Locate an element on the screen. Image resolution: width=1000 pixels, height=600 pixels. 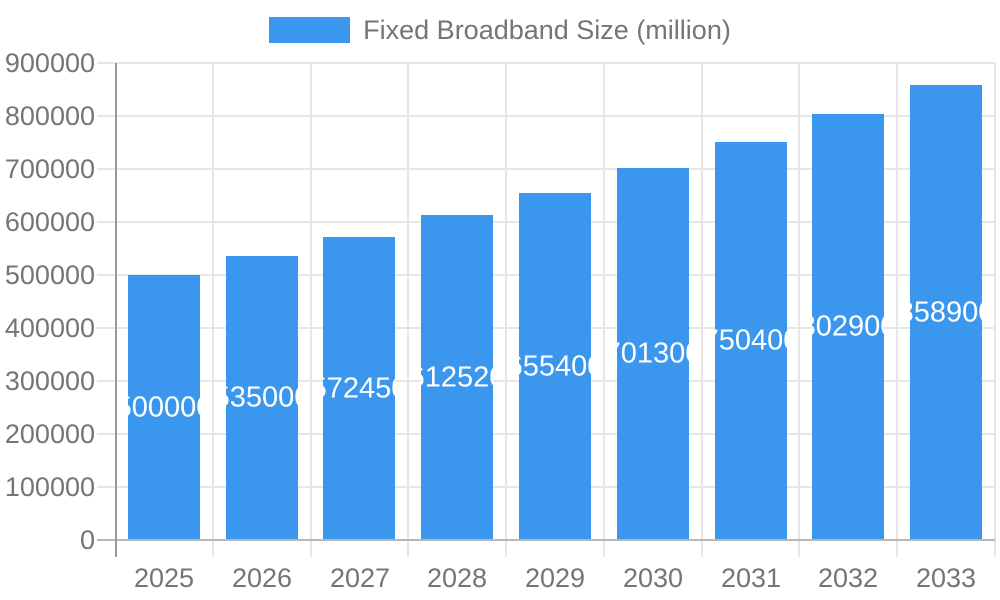
y-axis-tick-label: 200000 is located at coordinates (49, 434).